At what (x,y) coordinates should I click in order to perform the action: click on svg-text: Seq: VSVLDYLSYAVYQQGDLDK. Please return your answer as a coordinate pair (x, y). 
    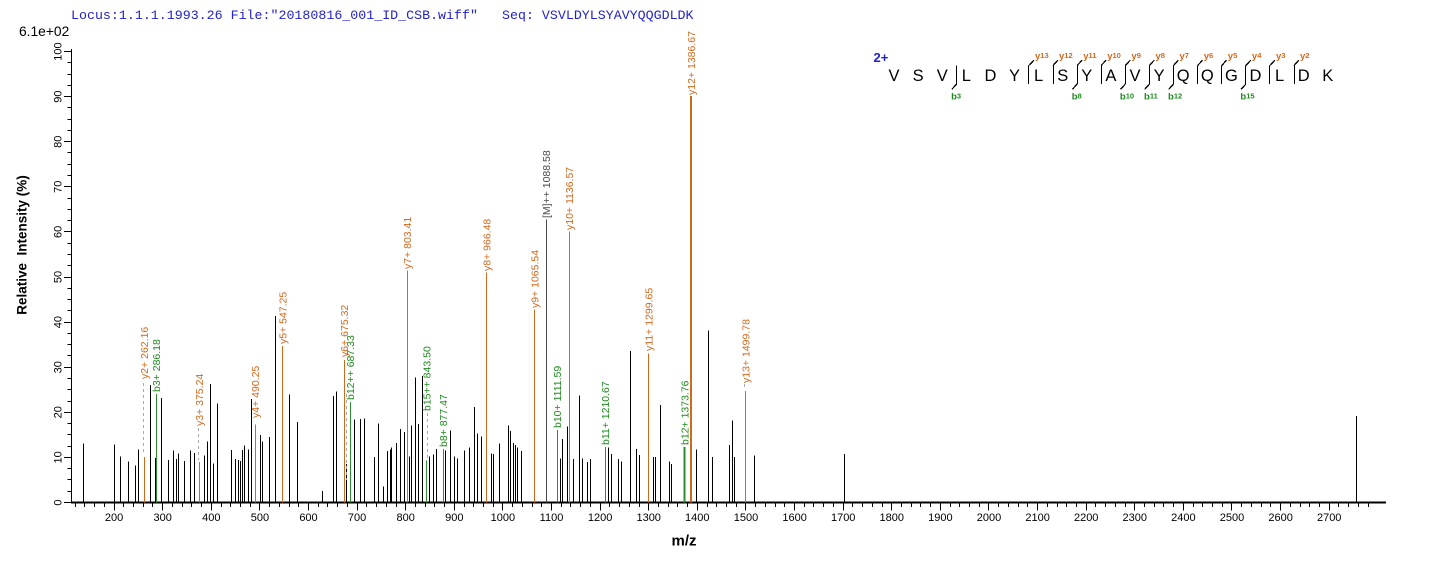
    Looking at the image, I should click on (598, 15).